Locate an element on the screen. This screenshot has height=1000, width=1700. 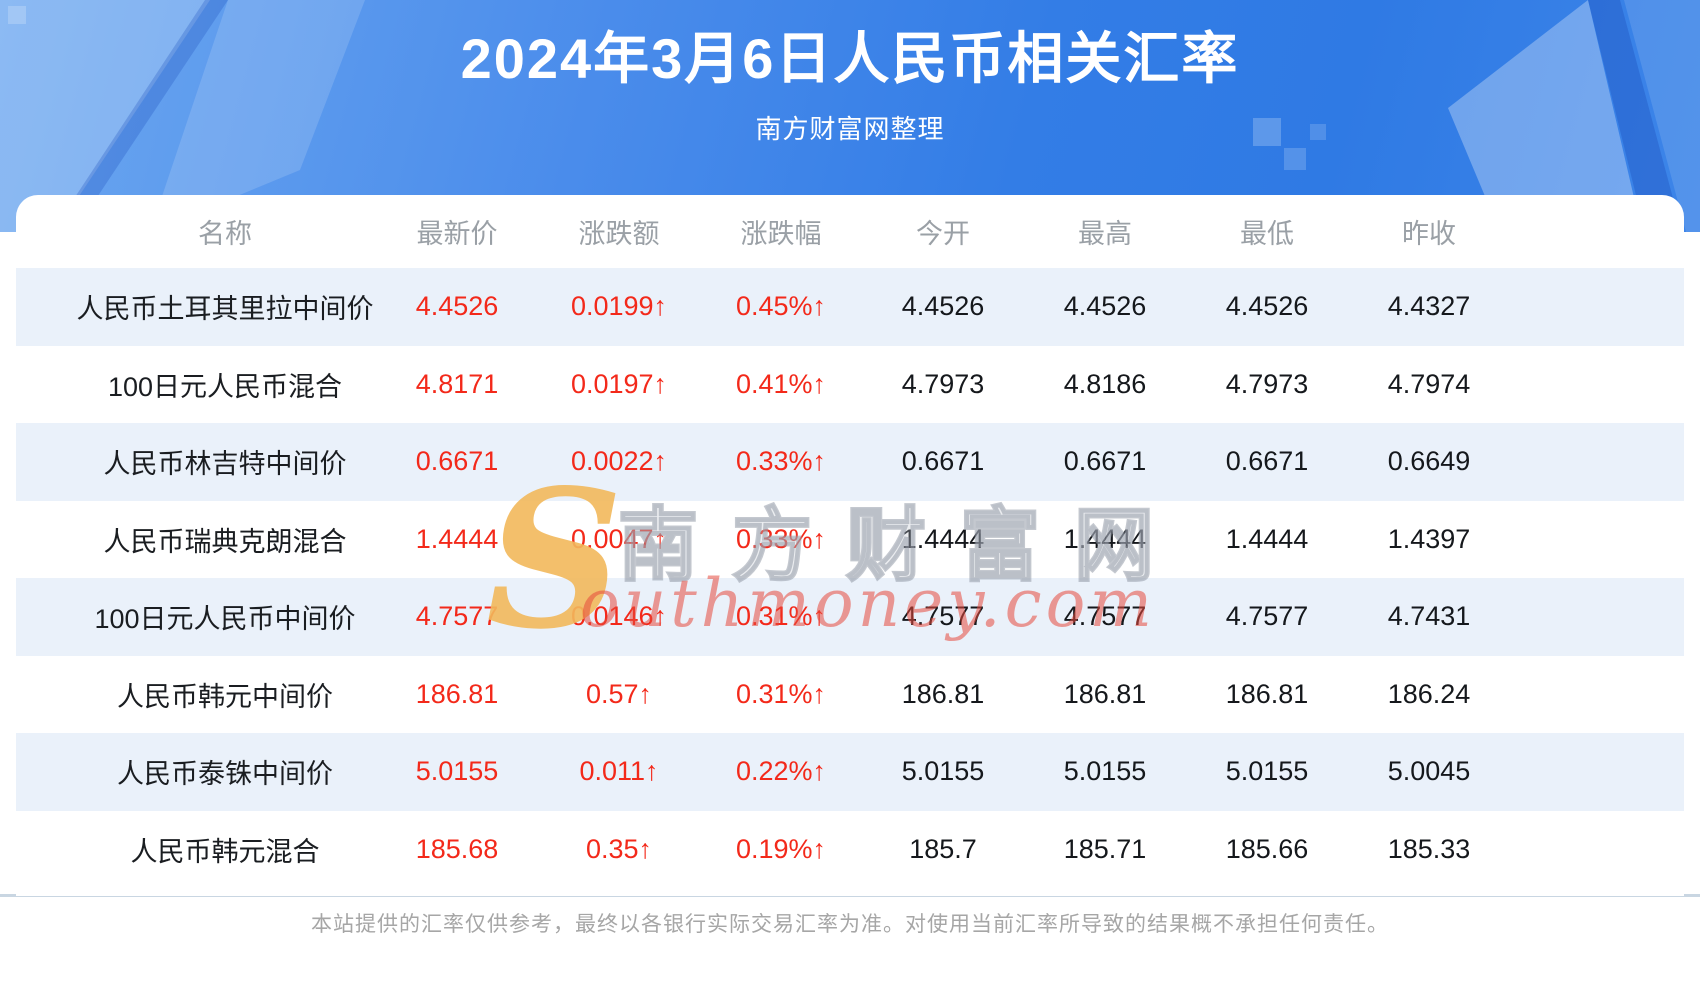
low-cell: 1.4444 is located at coordinates (1267, 538).